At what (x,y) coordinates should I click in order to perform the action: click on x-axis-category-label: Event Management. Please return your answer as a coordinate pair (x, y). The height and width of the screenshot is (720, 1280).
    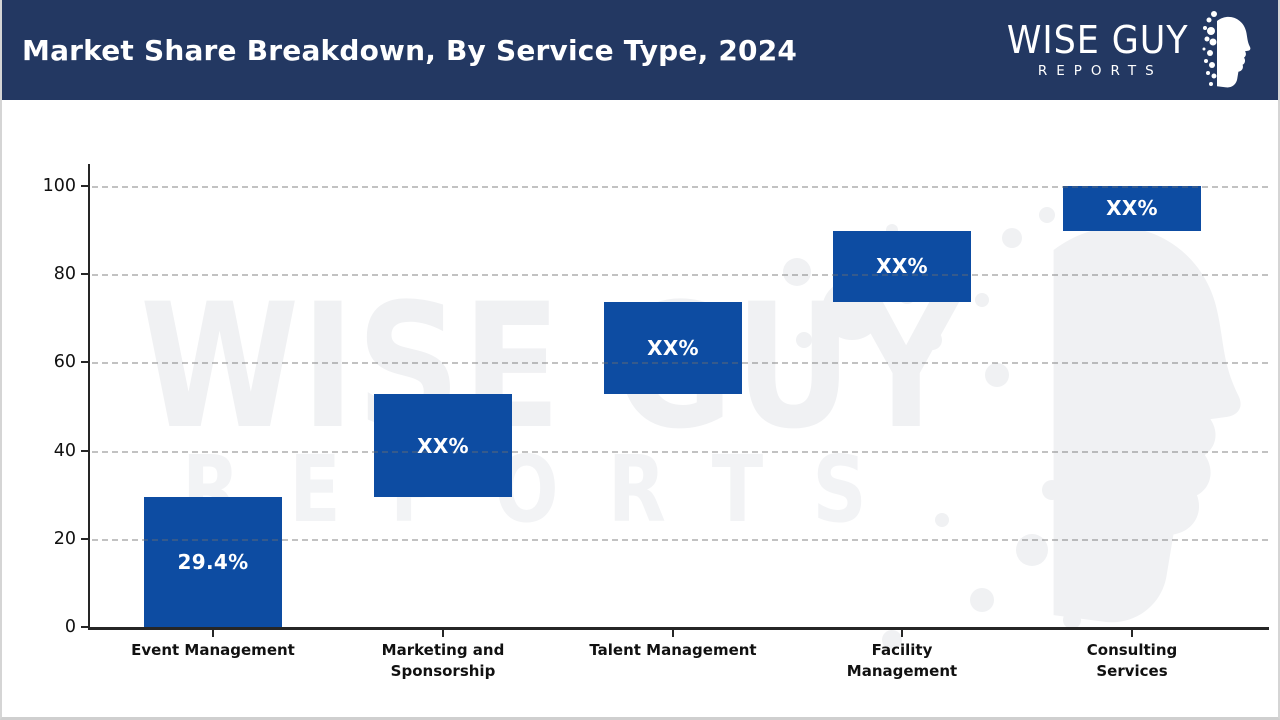
    Looking at the image, I should click on (213, 650).